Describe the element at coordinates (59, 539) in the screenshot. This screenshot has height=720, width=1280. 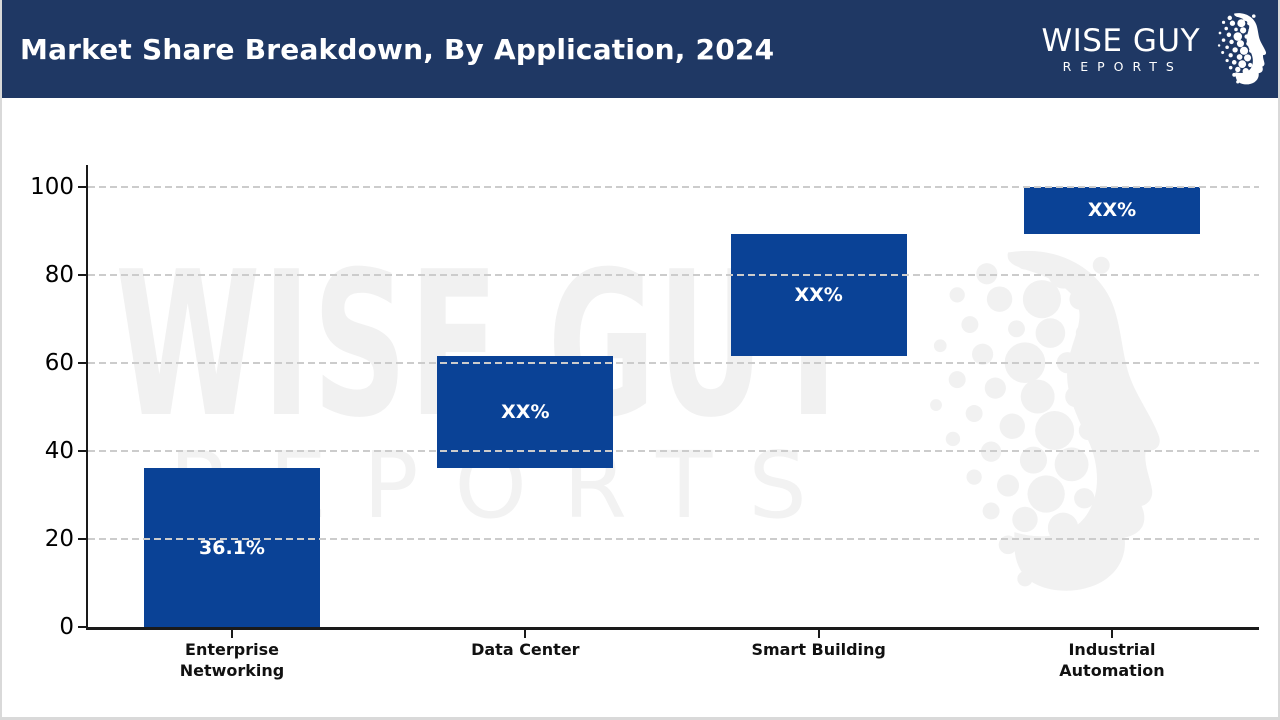
I see `y-tick-label: 20` at that location.